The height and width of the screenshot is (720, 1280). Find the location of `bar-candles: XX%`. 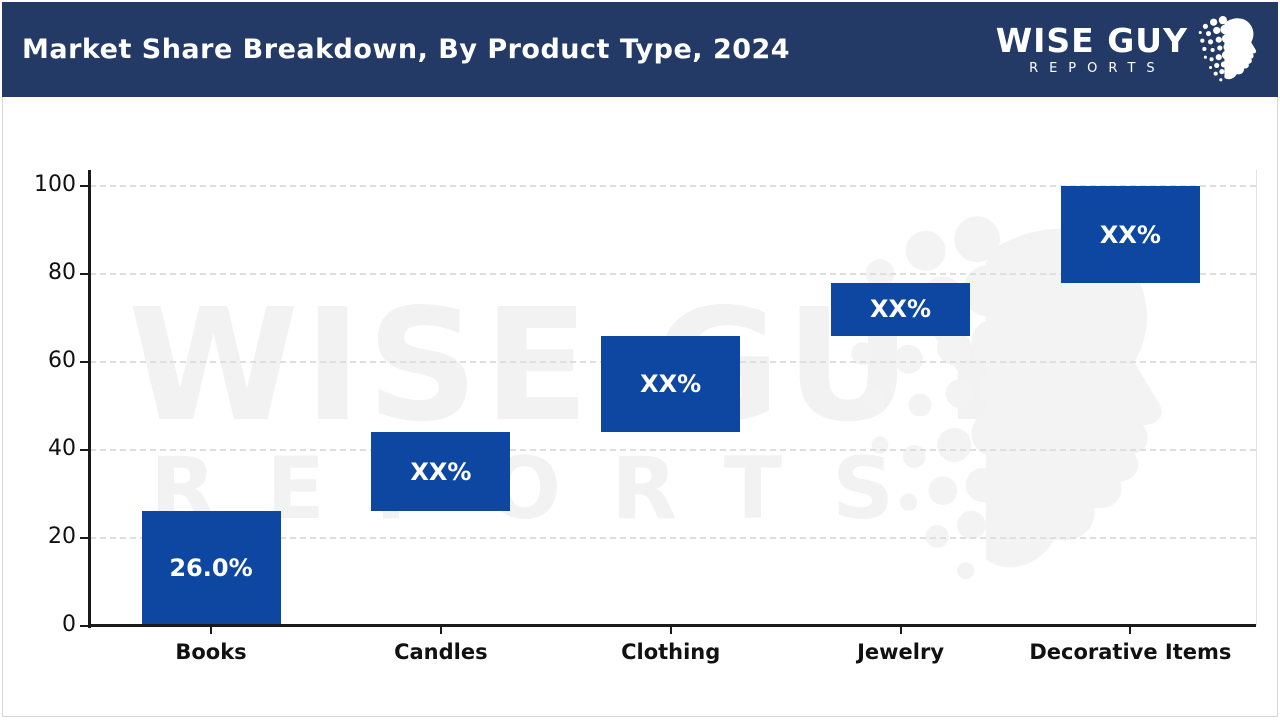

bar-candles: XX% is located at coordinates (441, 472).